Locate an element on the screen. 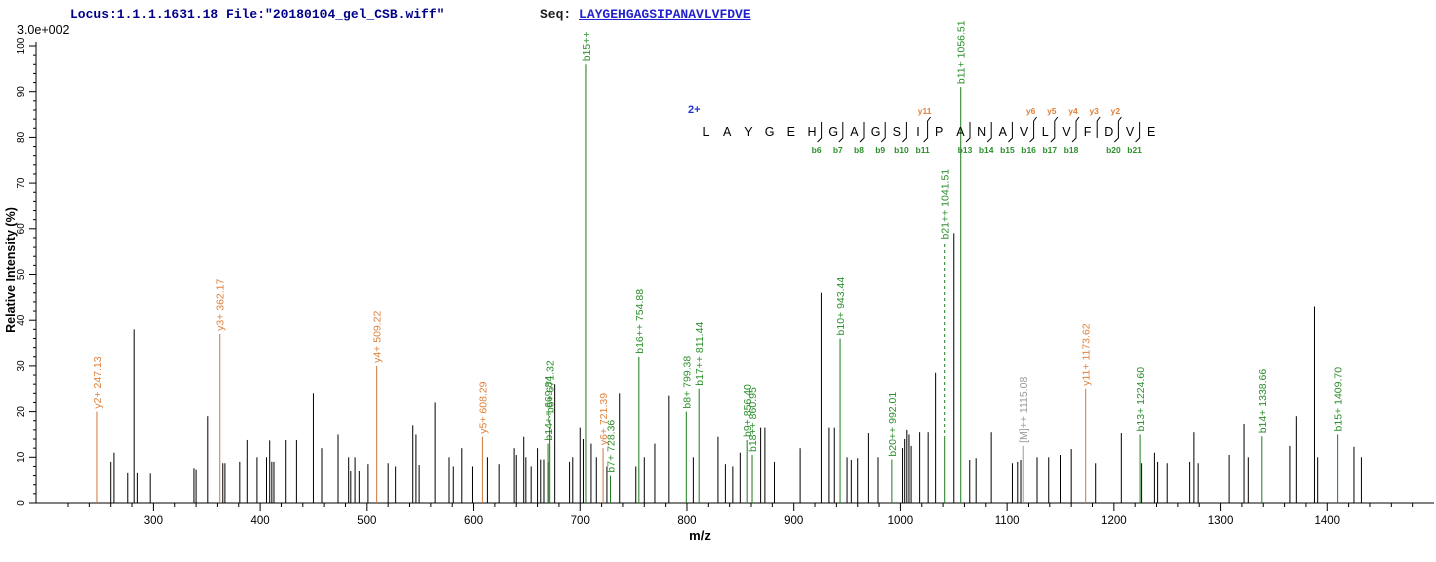  y-tick-label: 80 is located at coordinates (21, 137).